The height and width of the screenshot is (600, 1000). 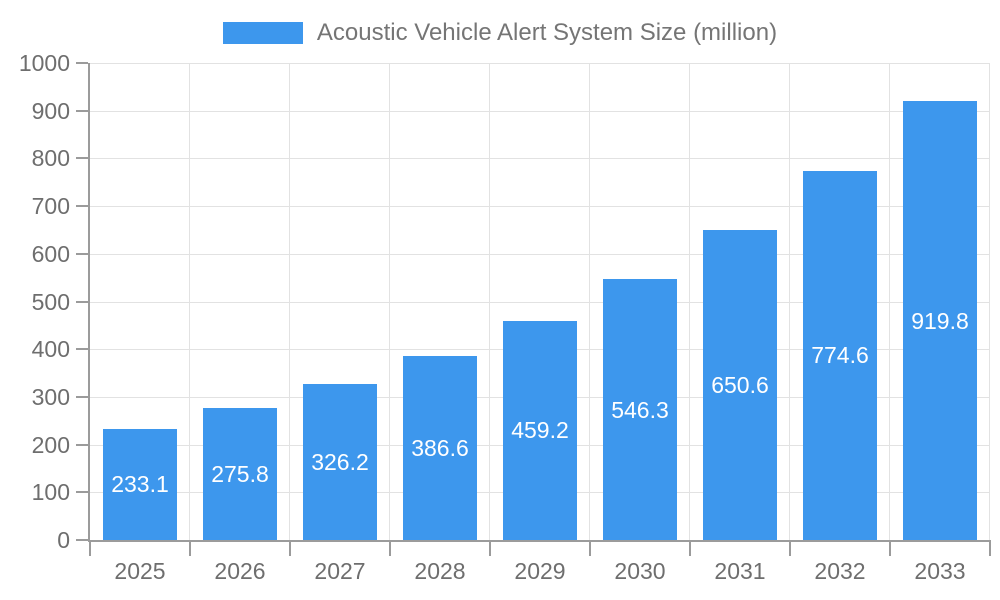 I want to click on x-axis-tick-label-2032: 2032, so click(x=840, y=571).